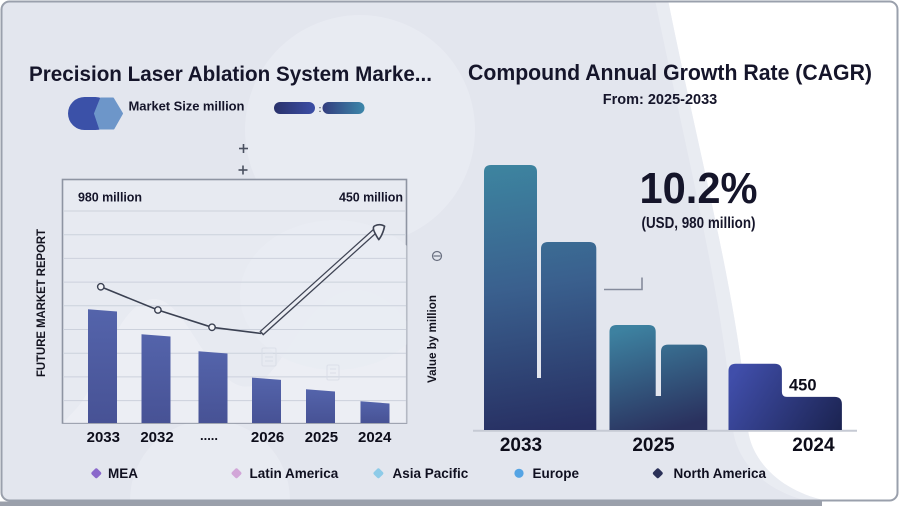 The width and height of the screenshot is (900, 506). I want to click on svg-text: (USD, 980 million), so click(699, 223).